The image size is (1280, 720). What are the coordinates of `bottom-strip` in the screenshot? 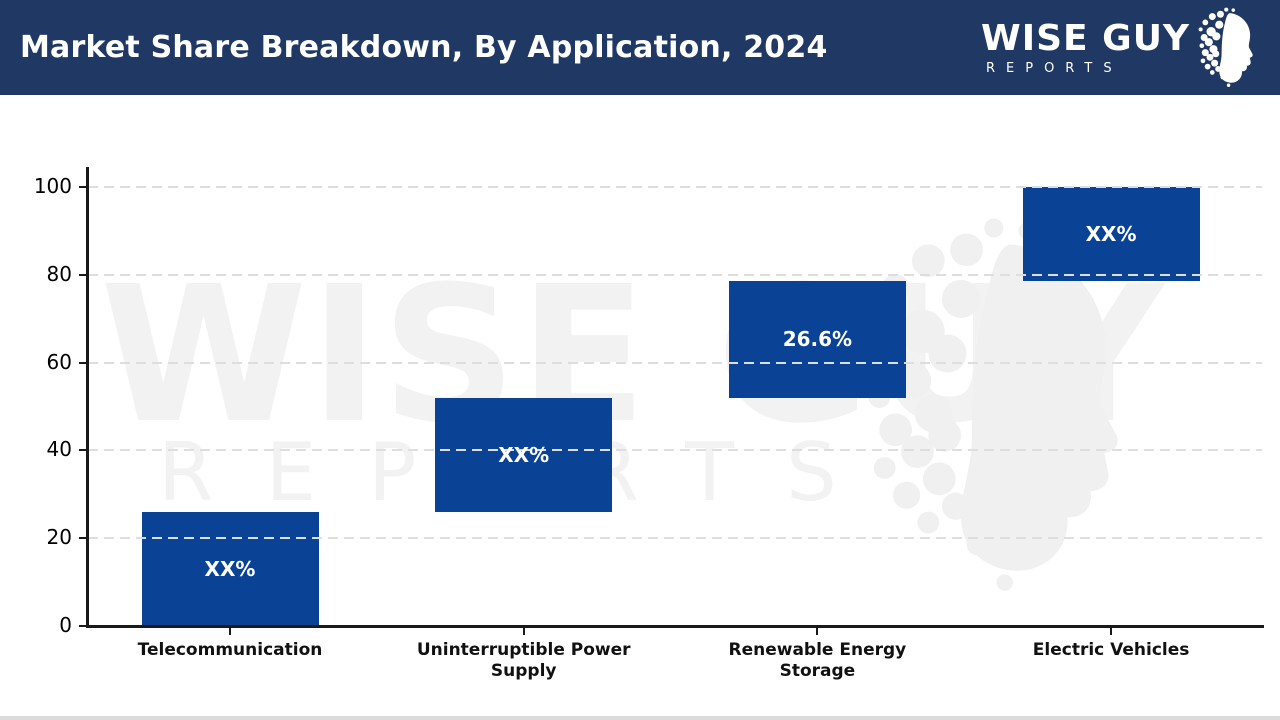 It's located at (640, 718).